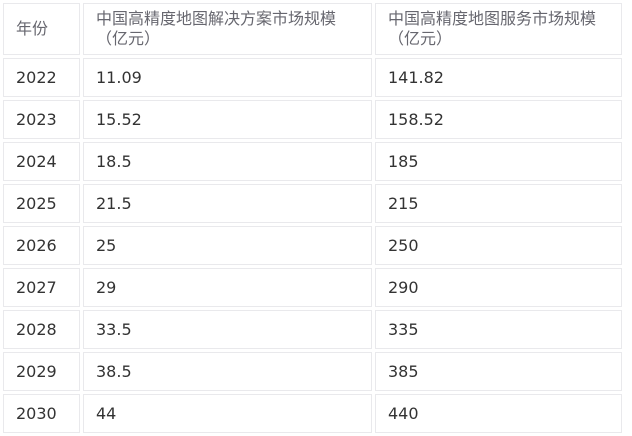 The width and height of the screenshot is (632, 436). I want to click on table-row: 2025 21.5 215, so click(312, 203).